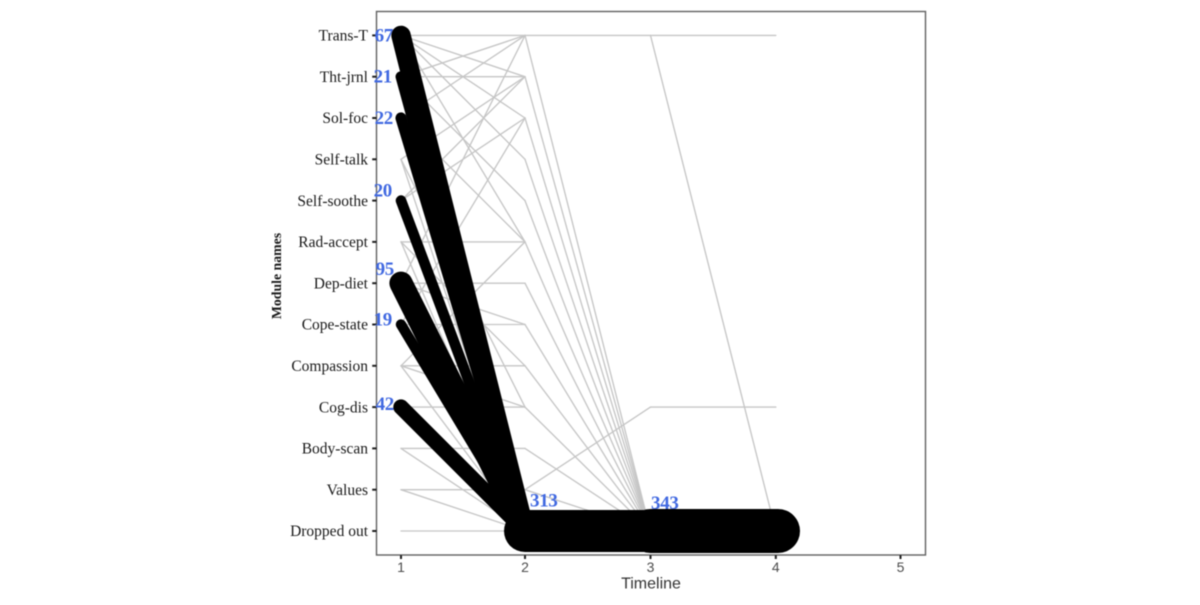 The width and height of the screenshot is (1200, 605). What do you see at coordinates (383, 320) in the screenshot?
I see `svg-text: 19` at bounding box center [383, 320].